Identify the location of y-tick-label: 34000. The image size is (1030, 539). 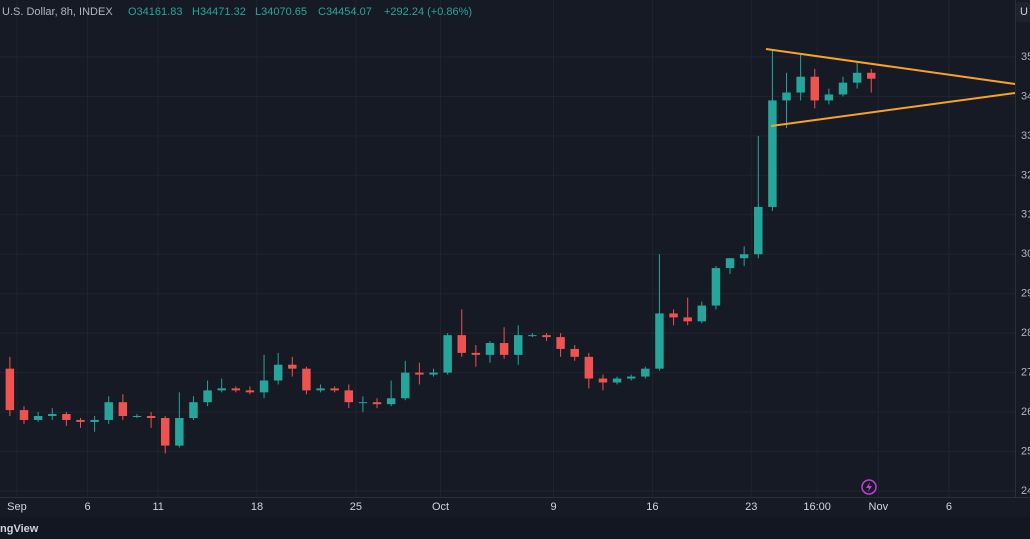
(1025, 96).